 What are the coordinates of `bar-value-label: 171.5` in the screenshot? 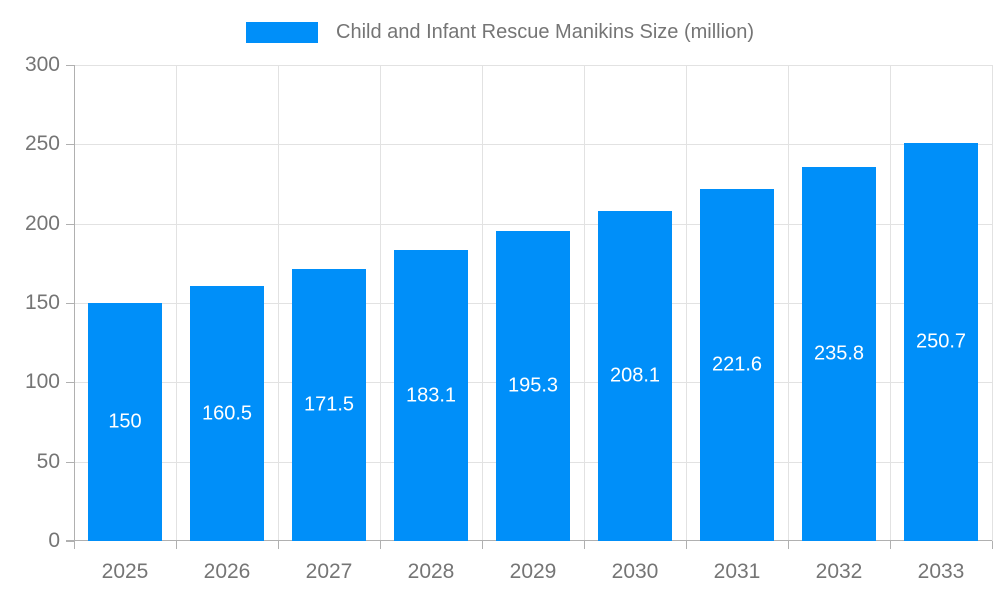 It's located at (329, 404).